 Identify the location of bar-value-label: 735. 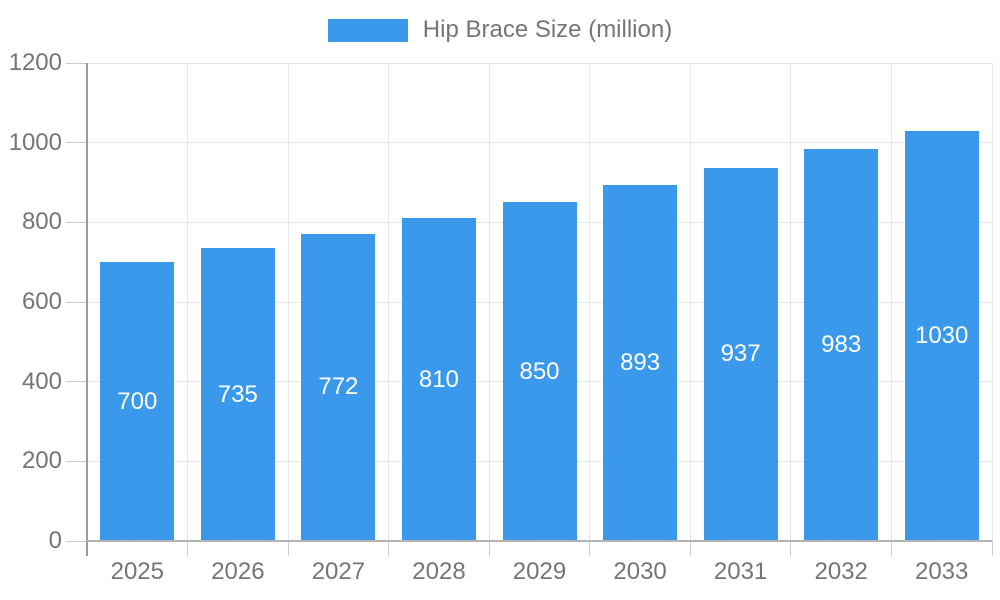
(237, 394).